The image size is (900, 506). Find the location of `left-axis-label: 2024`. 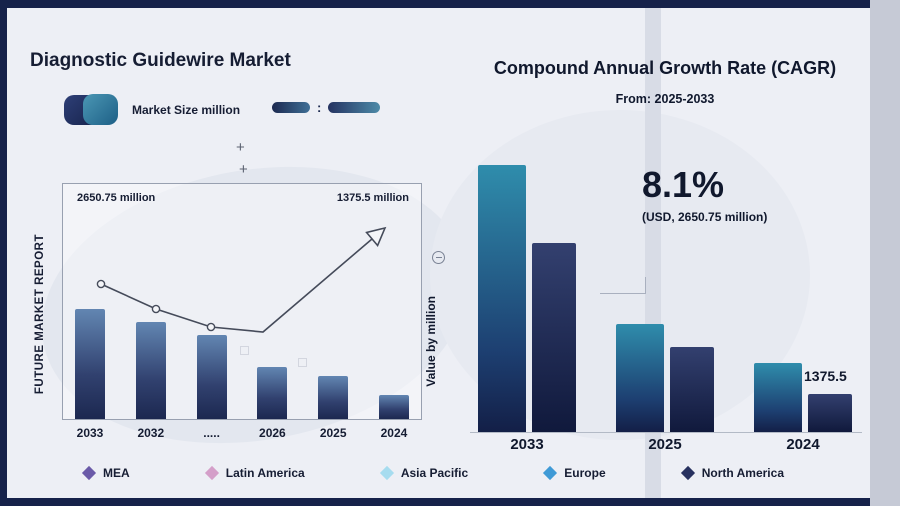

left-axis-label: 2024 is located at coordinates (394, 433).